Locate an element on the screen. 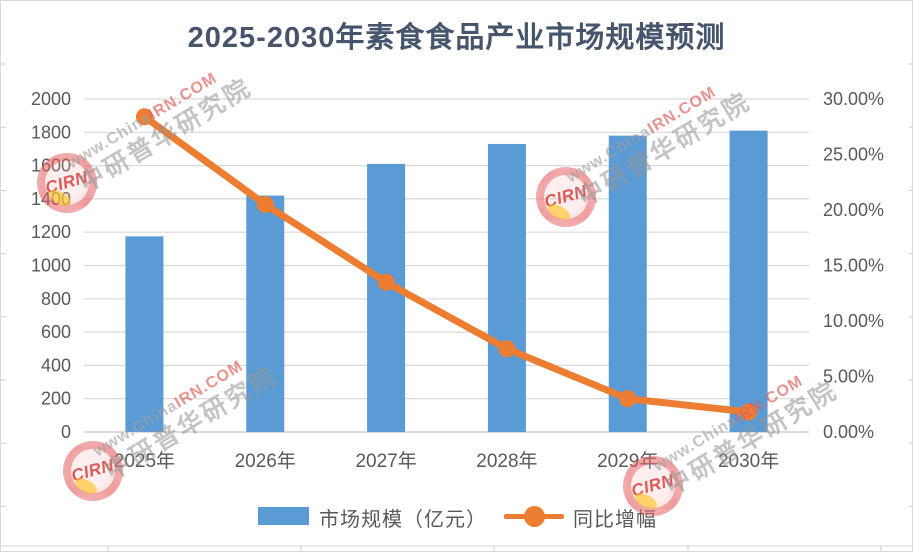 The width and height of the screenshot is (913, 552). x-axis-tick-label: 2030年 is located at coordinates (748, 461).